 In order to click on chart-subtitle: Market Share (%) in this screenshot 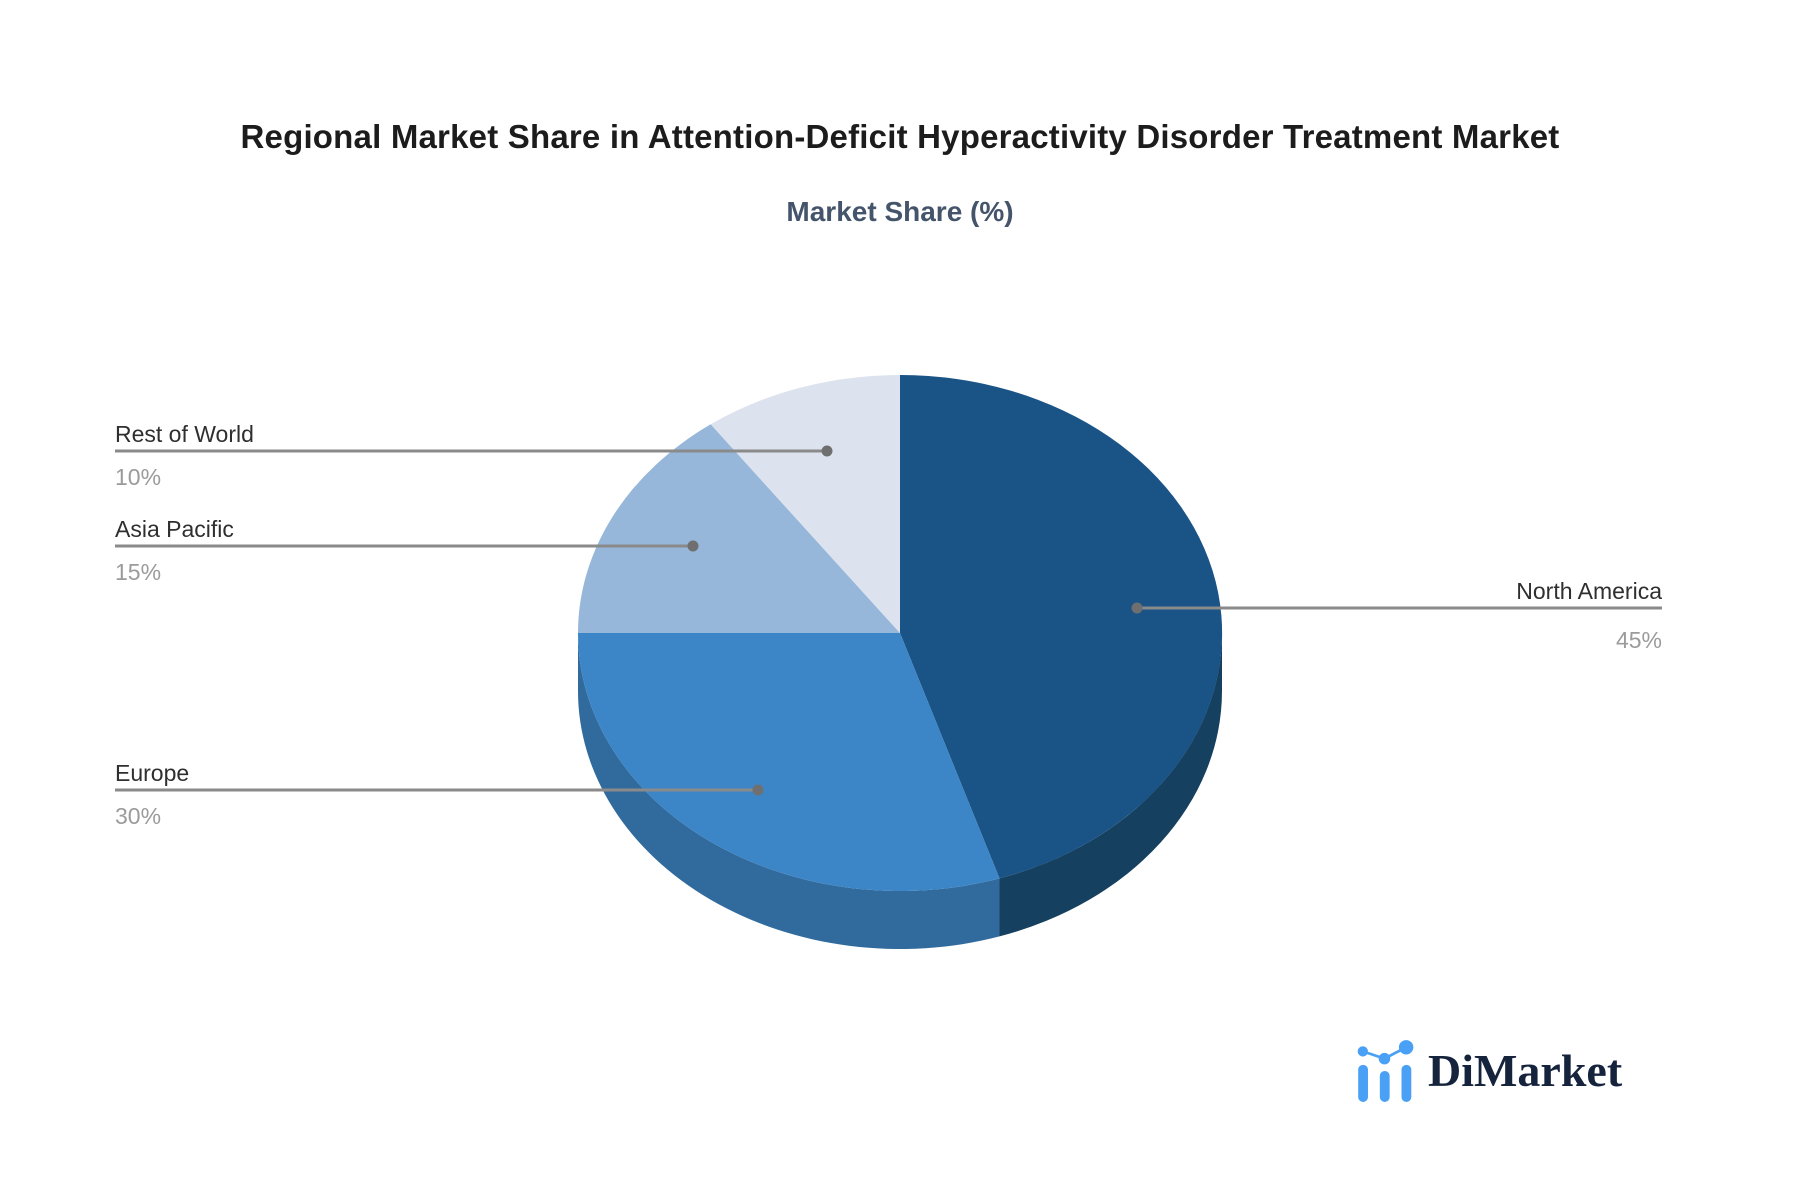, I will do `click(900, 211)`.